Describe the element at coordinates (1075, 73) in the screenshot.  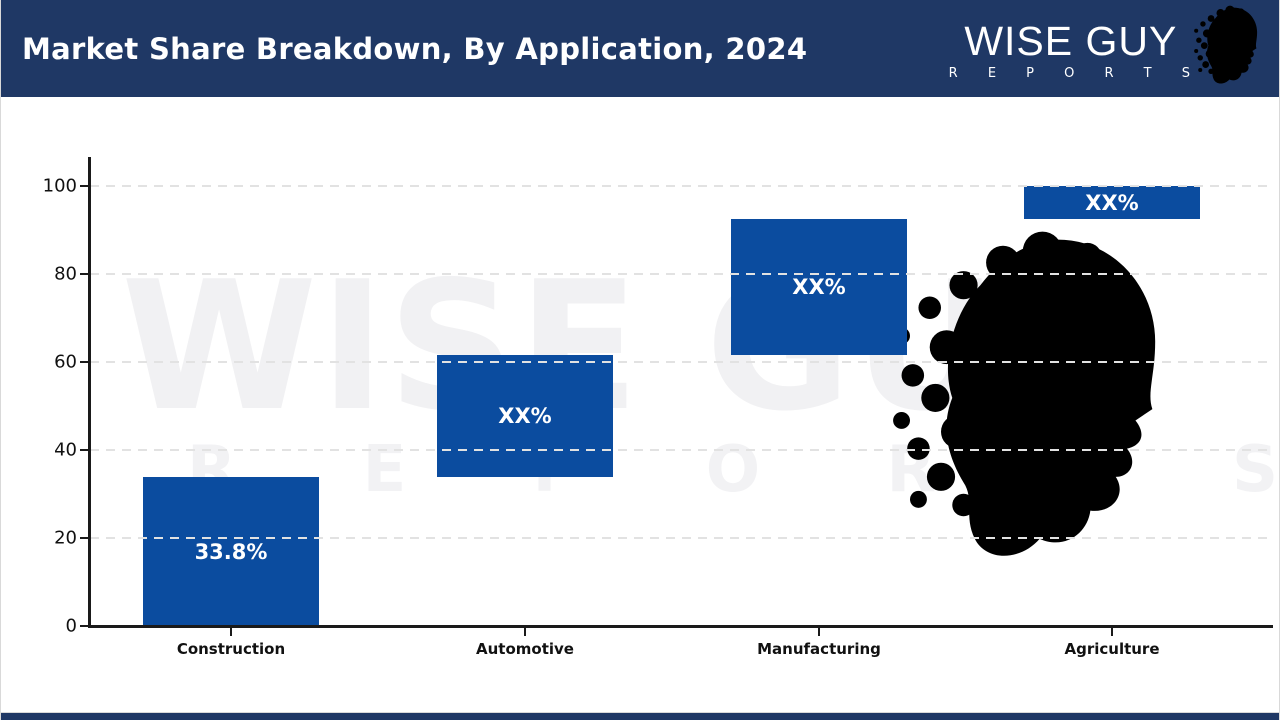
I see `logo-subtext: R E P O R T S` at that location.